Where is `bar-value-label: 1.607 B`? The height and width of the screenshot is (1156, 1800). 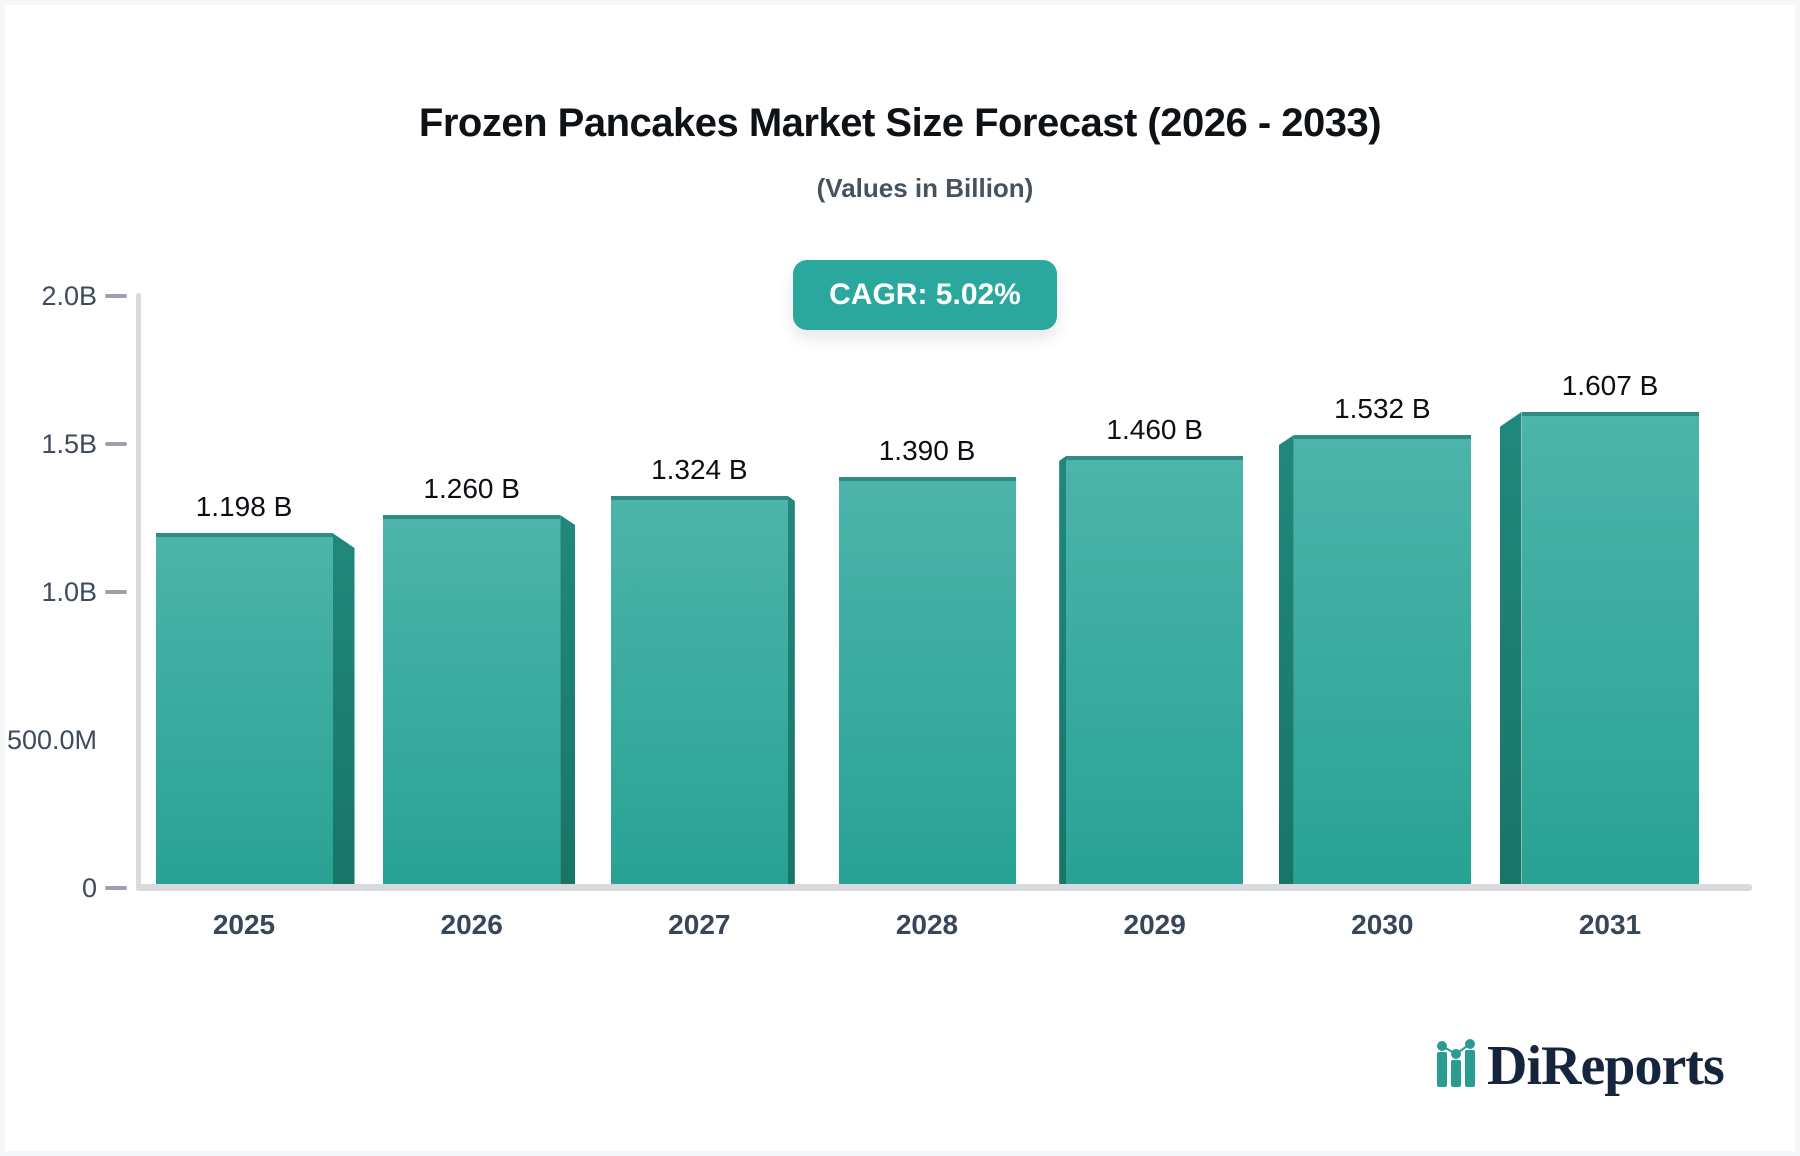
bar-value-label: 1.607 B is located at coordinates (1610, 385).